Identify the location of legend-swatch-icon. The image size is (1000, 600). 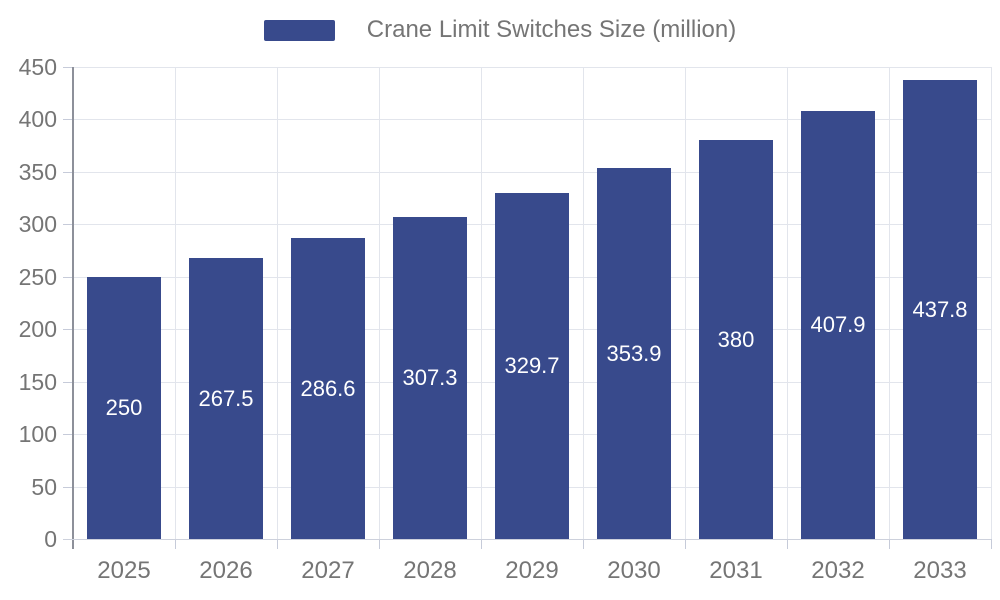
(299, 30).